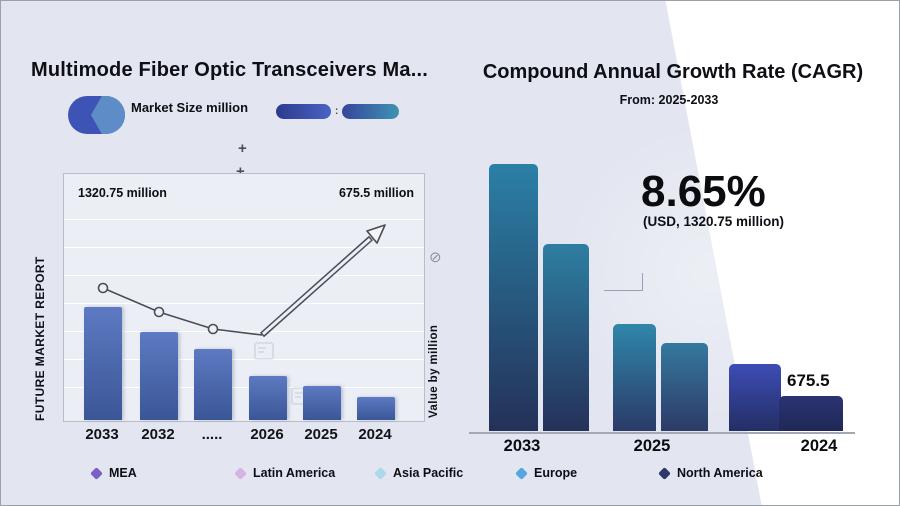 The width and height of the screenshot is (900, 506). I want to click on ratio-pills: :, so click(338, 111).